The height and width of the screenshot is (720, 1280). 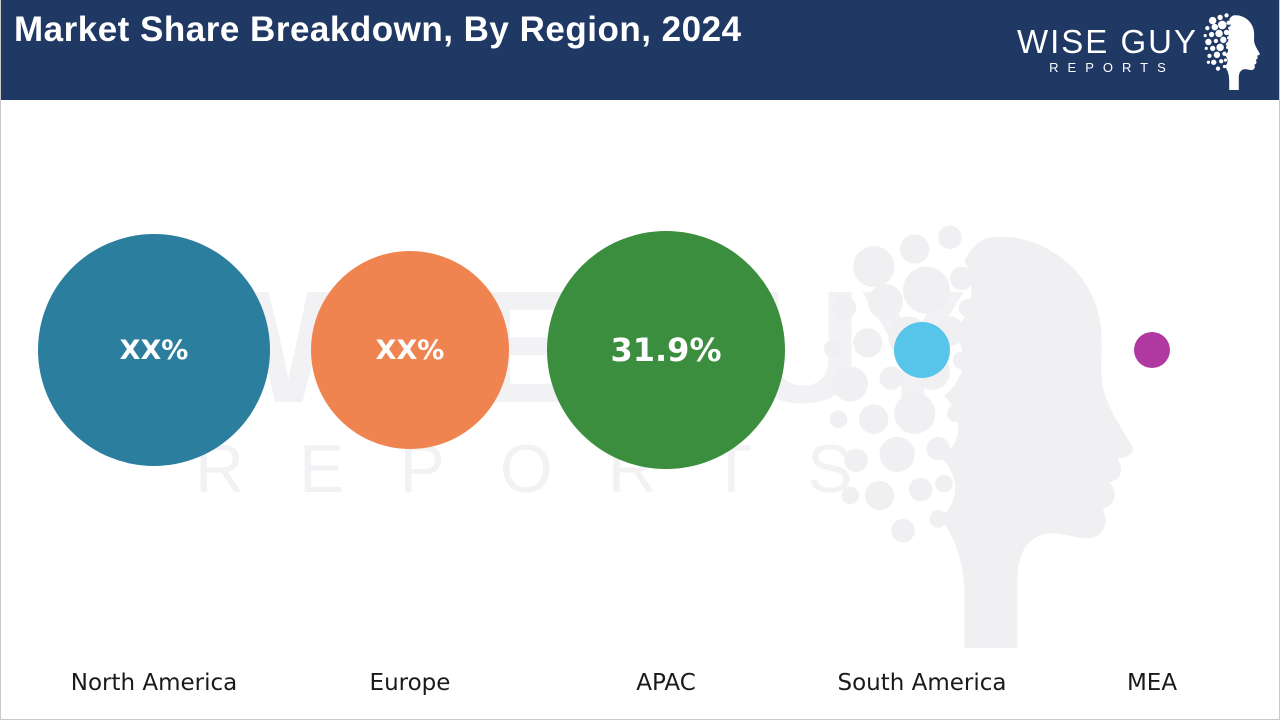 I want to click on bubble-north-america: XX%, so click(x=154, y=350).